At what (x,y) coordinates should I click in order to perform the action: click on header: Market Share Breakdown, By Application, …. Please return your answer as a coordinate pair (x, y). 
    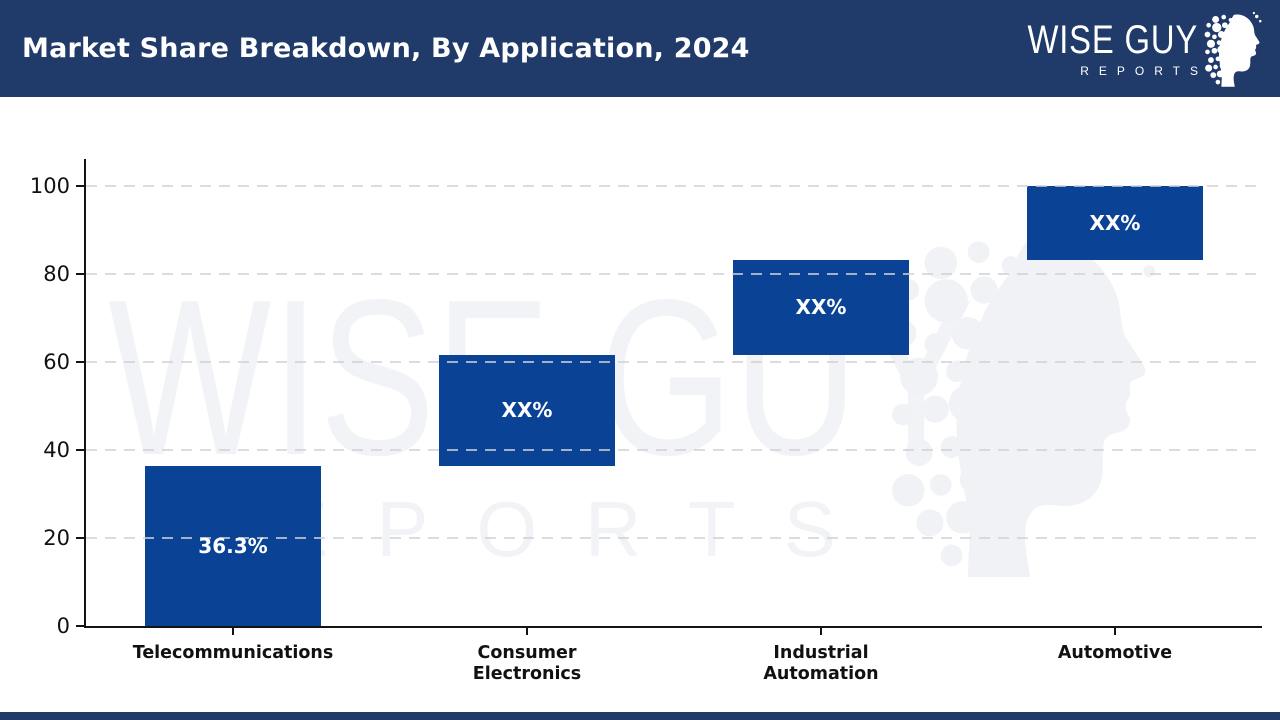
    Looking at the image, I should click on (640, 48).